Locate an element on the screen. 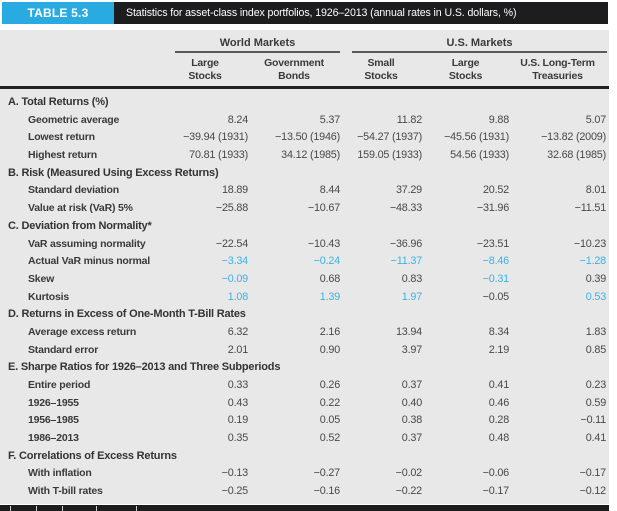 This screenshot has height=511, width=617. value-cell: 0.83 is located at coordinates (411, 278).